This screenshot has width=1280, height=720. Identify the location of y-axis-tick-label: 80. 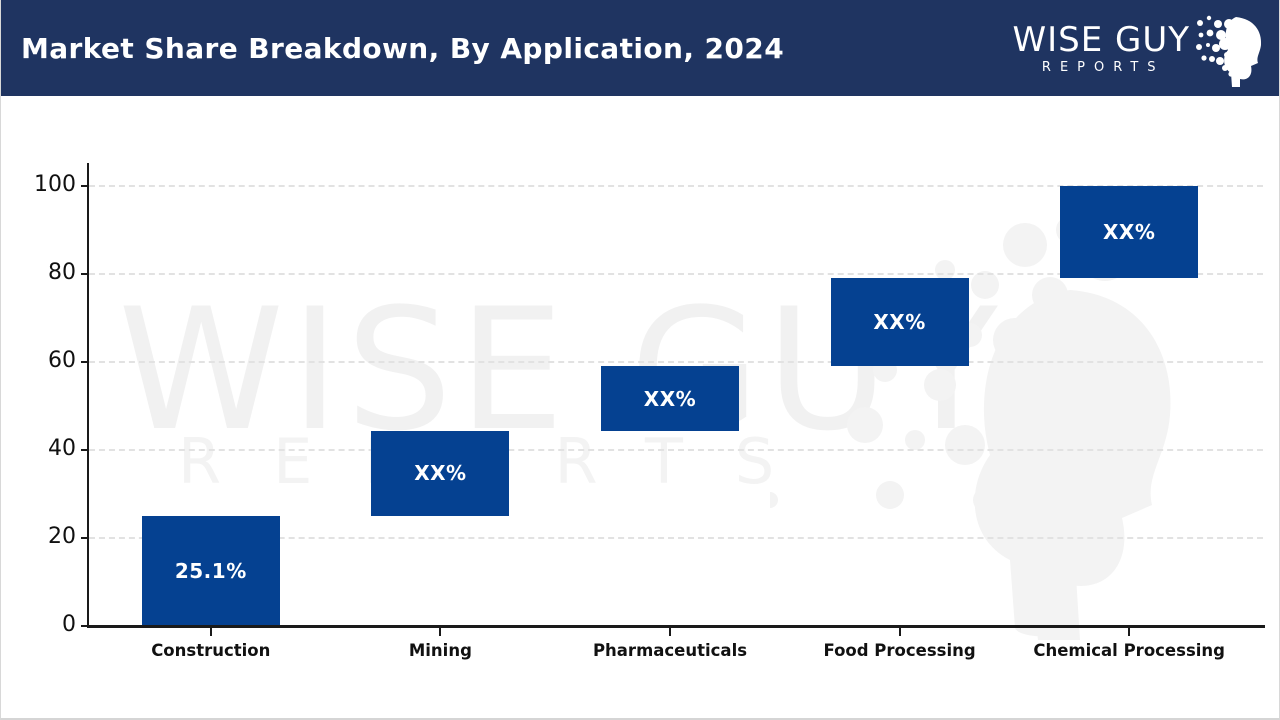
(62, 272).